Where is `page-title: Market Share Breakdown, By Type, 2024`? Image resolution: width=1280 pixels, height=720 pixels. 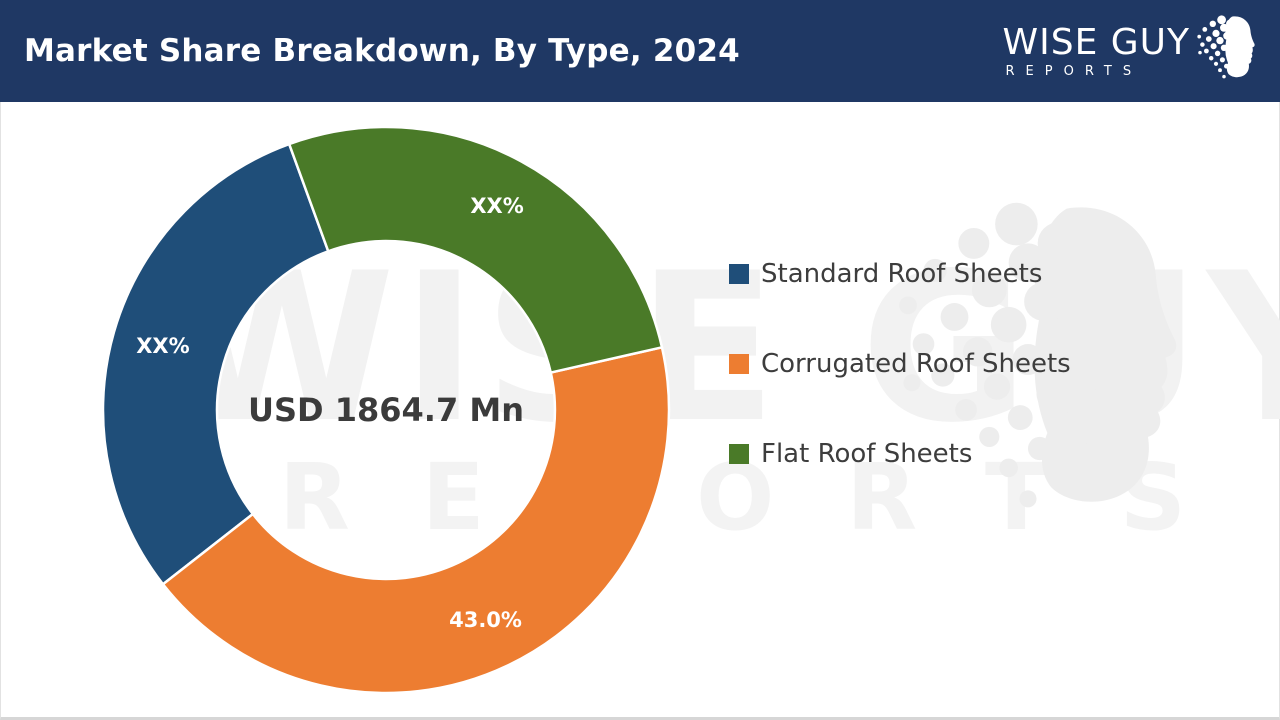 page-title: Market Share Breakdown, By Type, 2024 is located at coordinates (382, 51).